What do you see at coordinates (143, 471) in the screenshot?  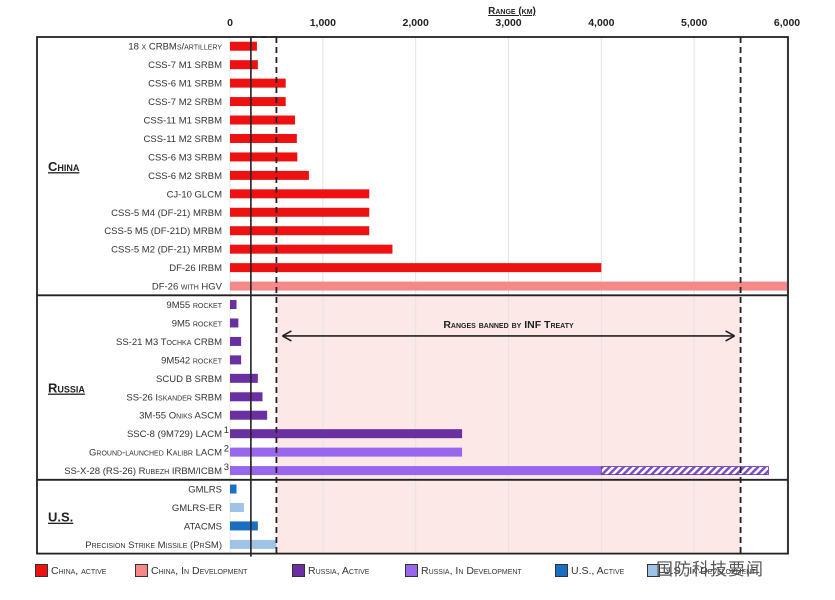 I see `bar-label: SS-X-28 (RS-26) Rubezh IRBM/ICBM` at bounding box center [143, 471].